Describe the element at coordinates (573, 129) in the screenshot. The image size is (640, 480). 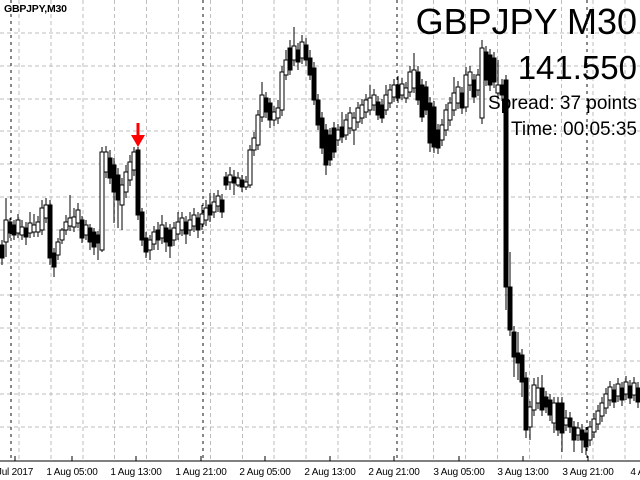
I see `time-label: Time: 00:05:35` at that location.